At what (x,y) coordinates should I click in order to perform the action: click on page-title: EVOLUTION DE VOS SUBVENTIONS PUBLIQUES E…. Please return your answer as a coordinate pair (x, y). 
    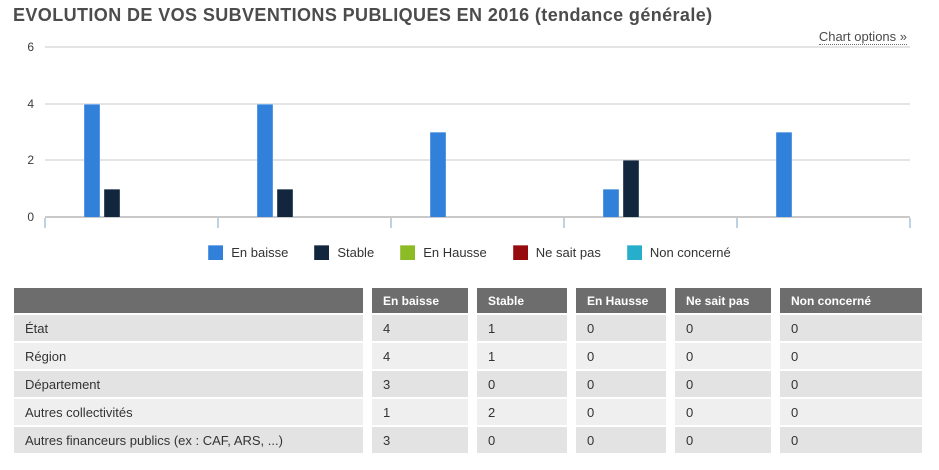
    Looking at the image, I should click on (363, 15).